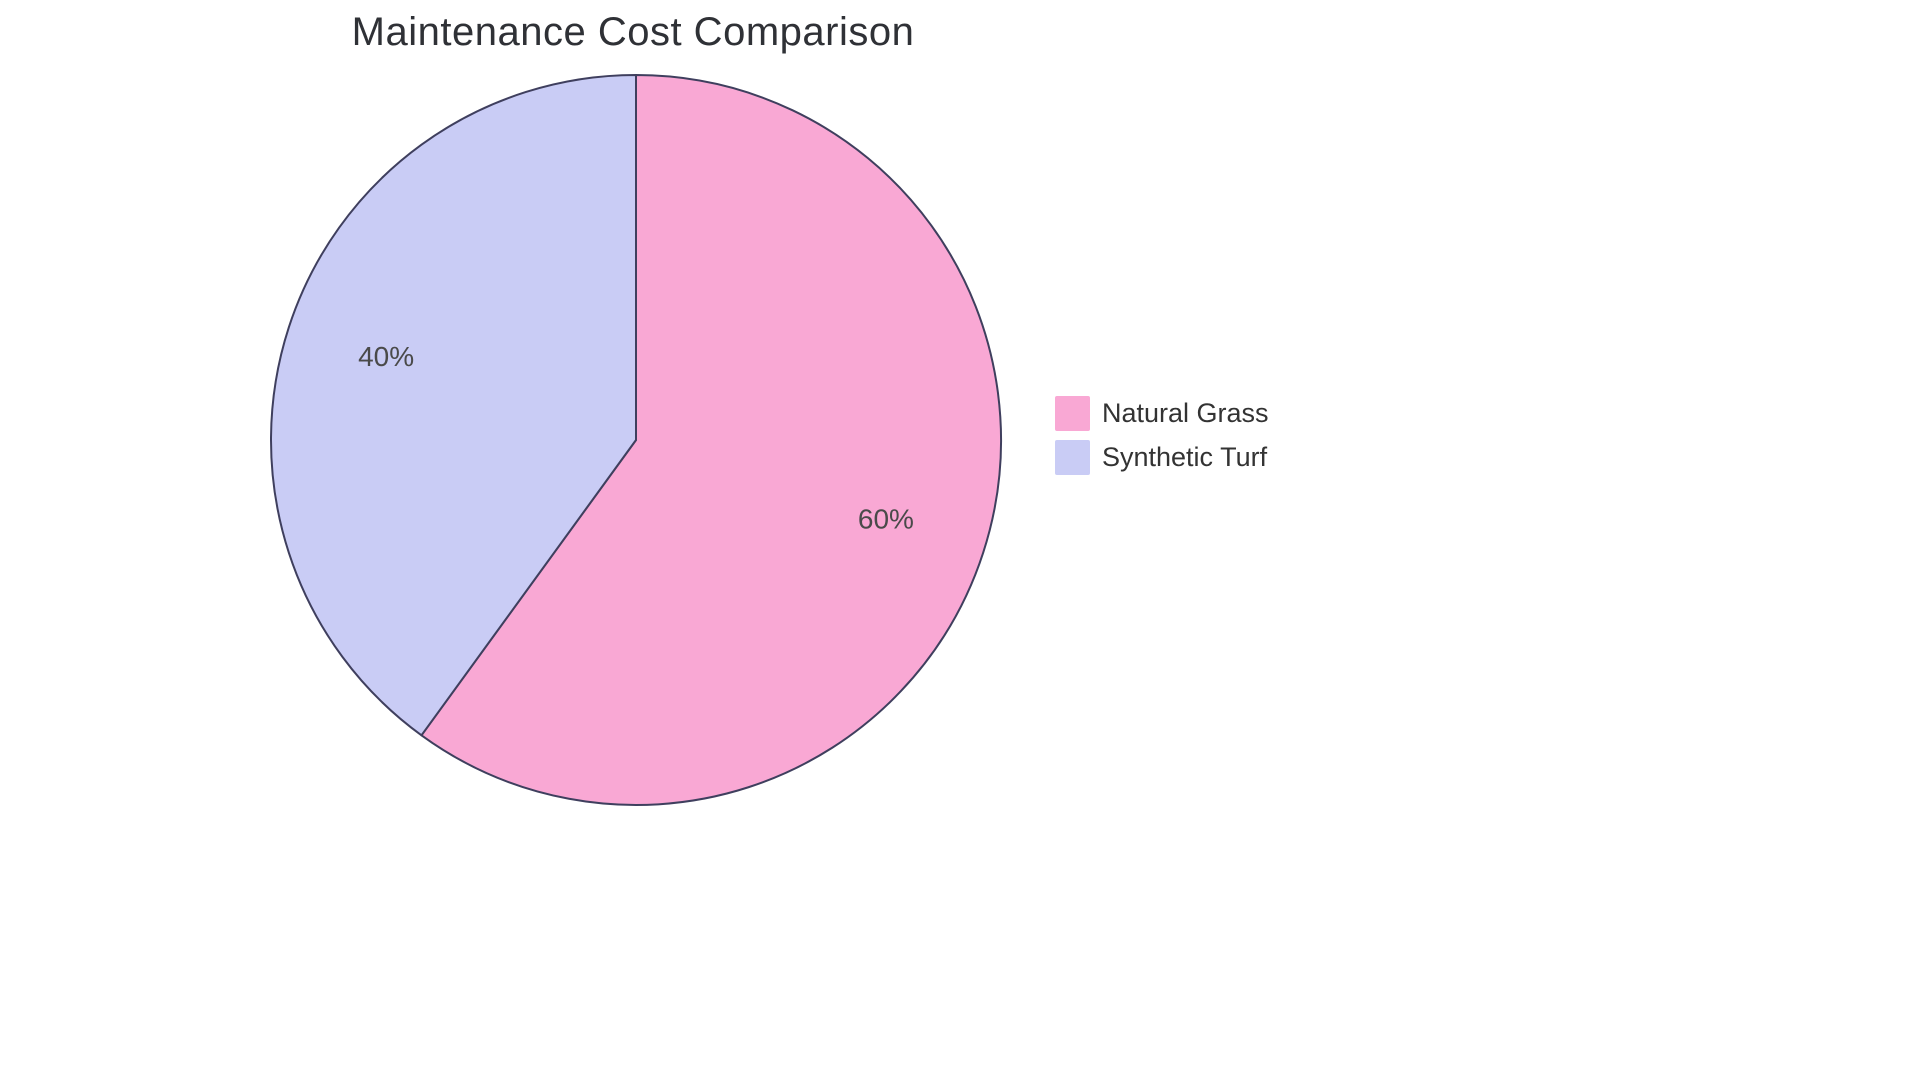  What do you see at coordinates (453, 405) in the screenshot?
I see `pie-slice-synthetic-turf` at bounding box center [453, 405].